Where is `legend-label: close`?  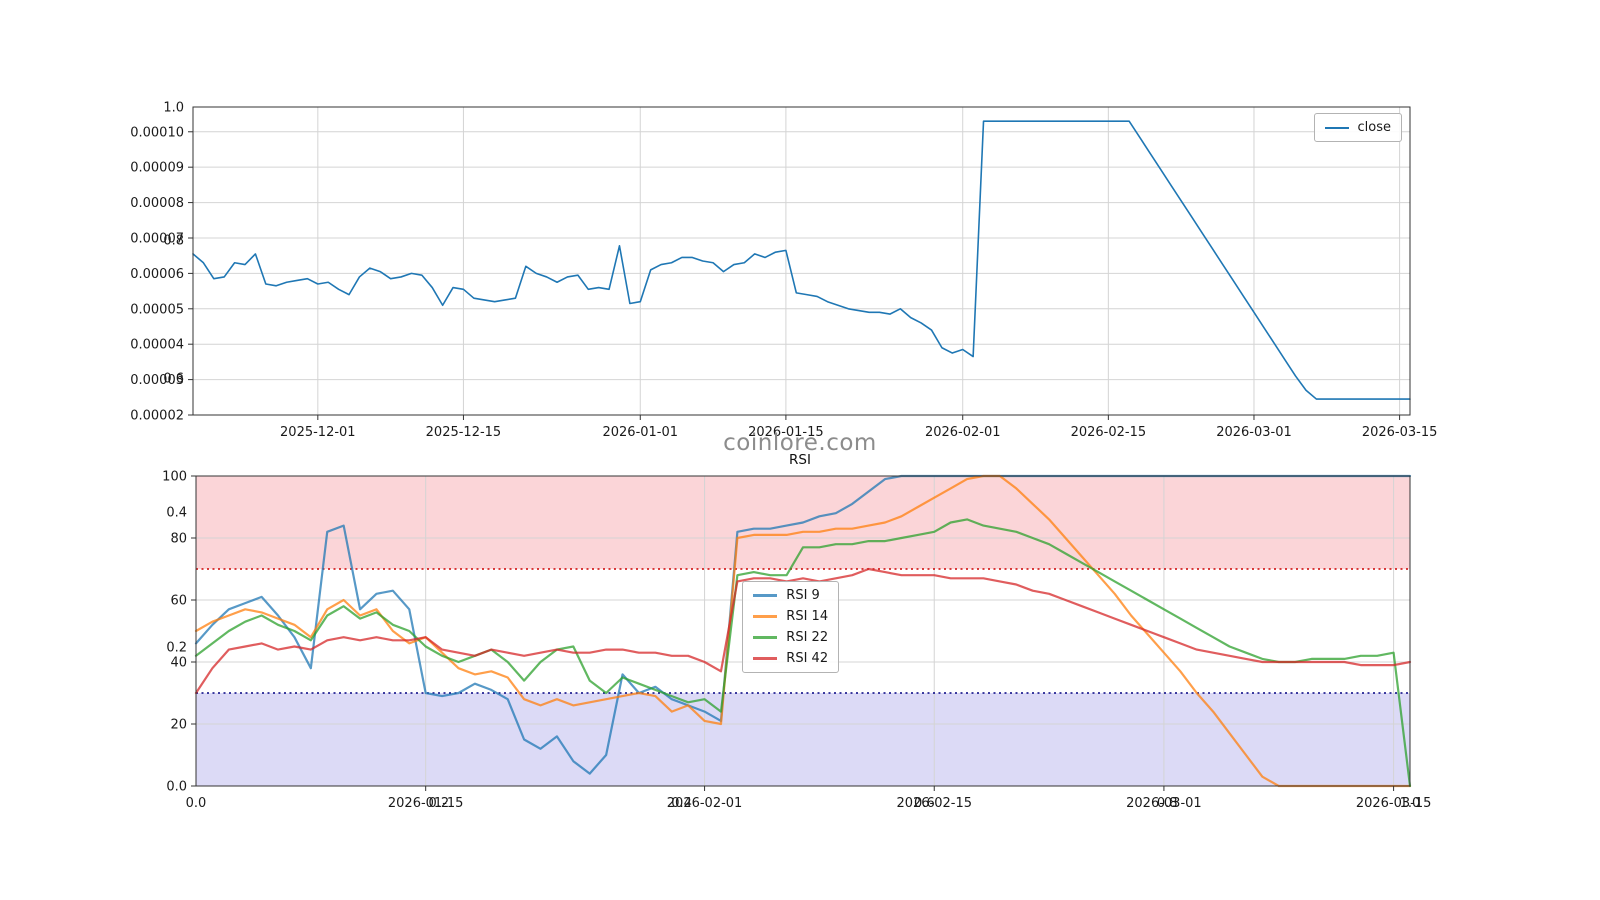 legend-label: close is located at coordinates (1374, 127).